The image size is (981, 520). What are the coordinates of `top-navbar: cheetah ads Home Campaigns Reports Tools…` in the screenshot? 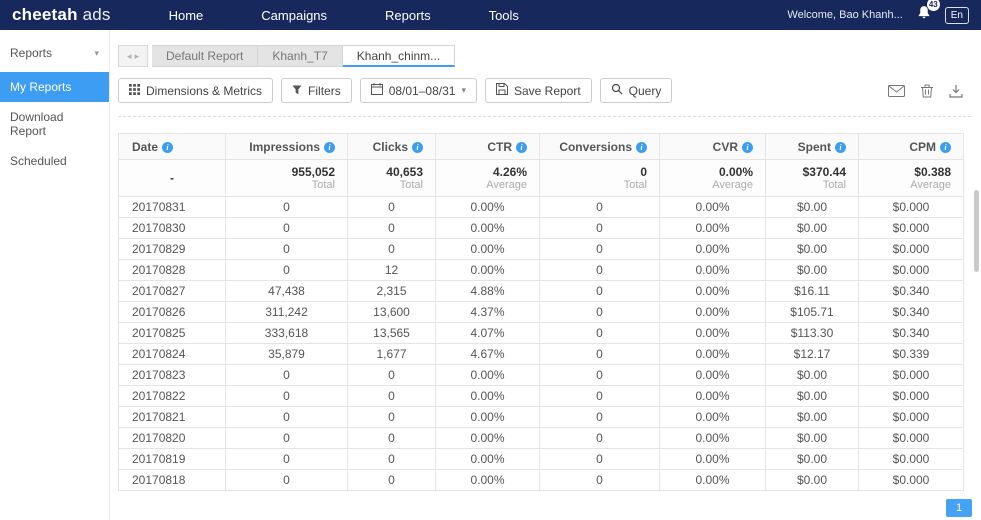 It's located at (490, 15).